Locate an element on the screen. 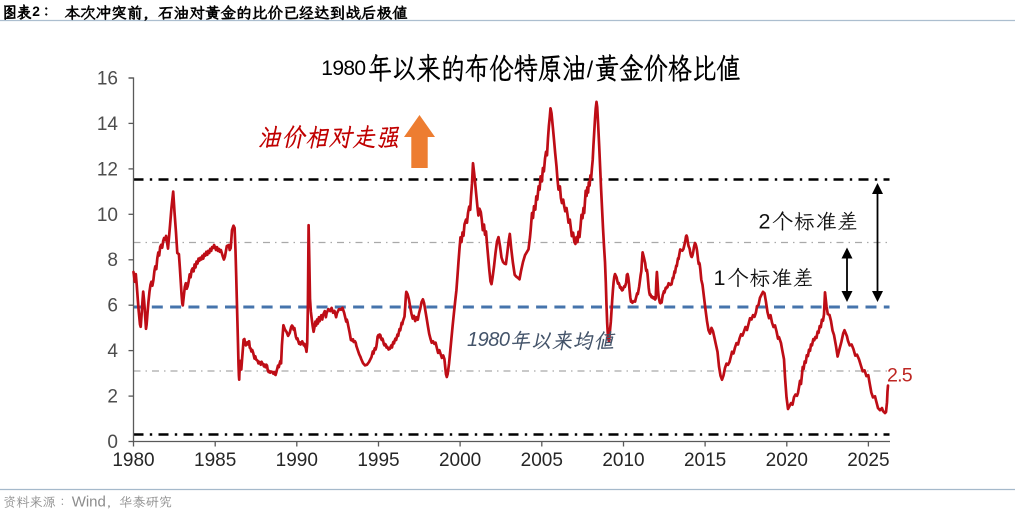  svg-text: Wind is located at coordinates (89, 502).